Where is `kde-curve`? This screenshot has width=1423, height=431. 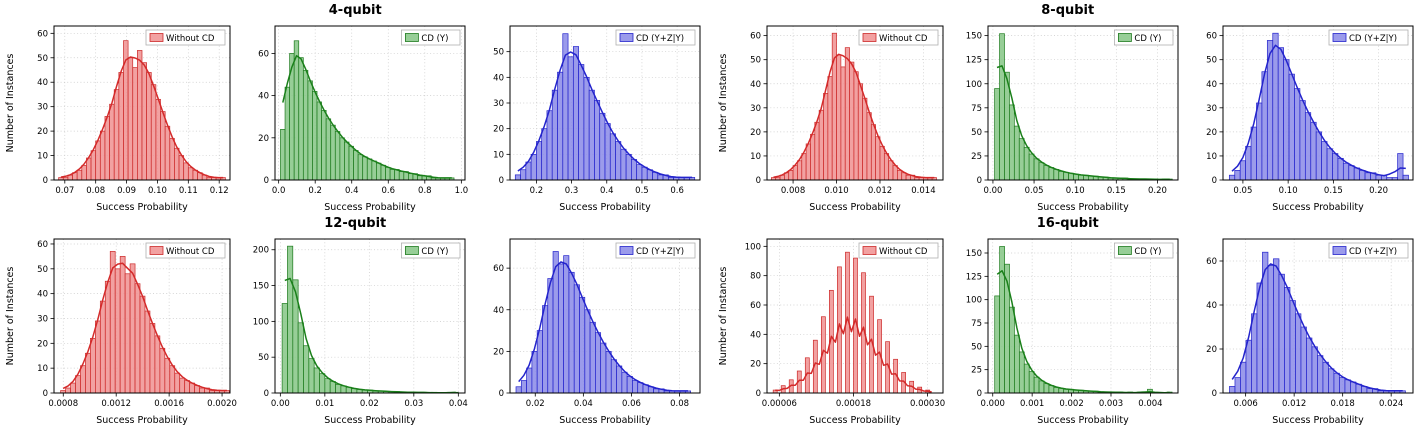
kde-curve is located at coordinates (1083, 123).